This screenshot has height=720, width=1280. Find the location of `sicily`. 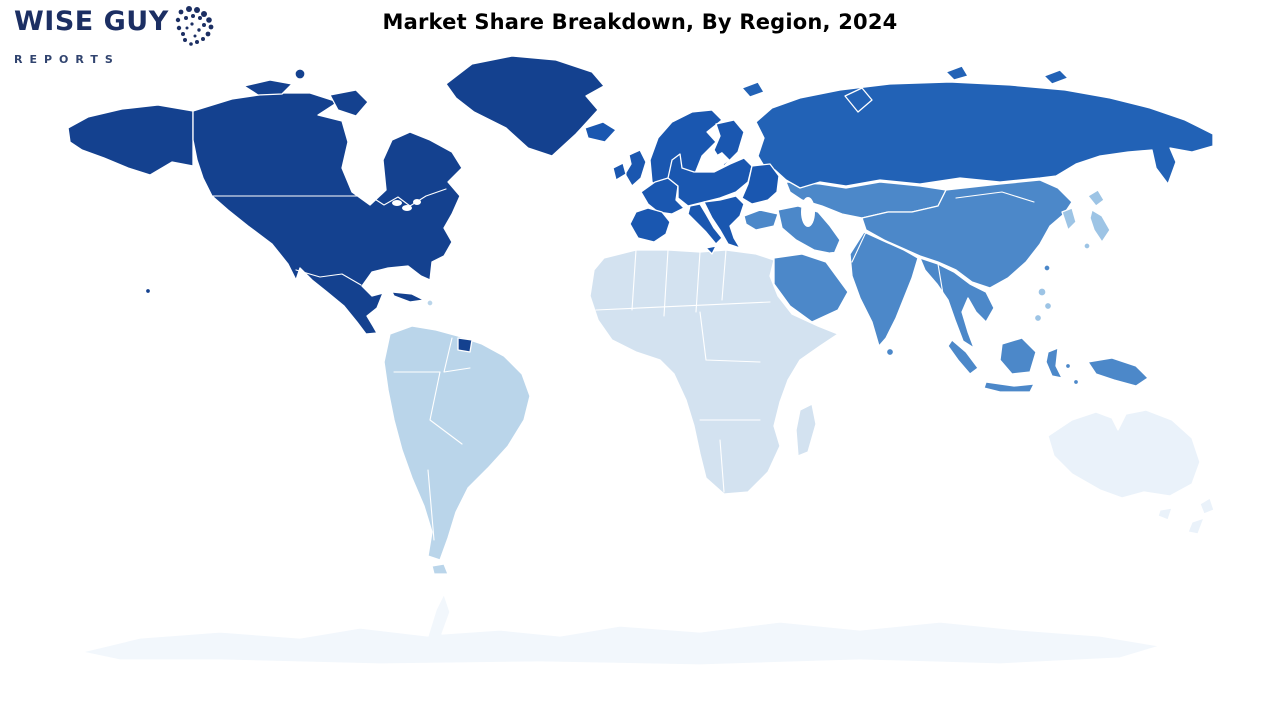

sicily is located at coordinates (711, 250).